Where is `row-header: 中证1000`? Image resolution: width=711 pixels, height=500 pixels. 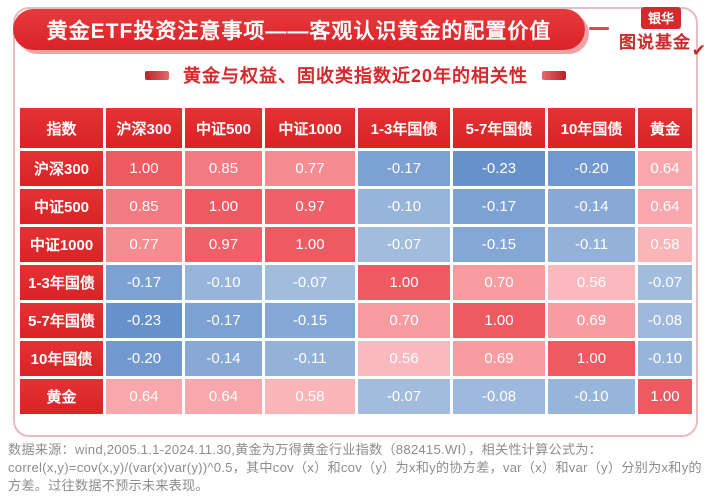 row-header: 中证1000 is located at coordinates (61, 244).